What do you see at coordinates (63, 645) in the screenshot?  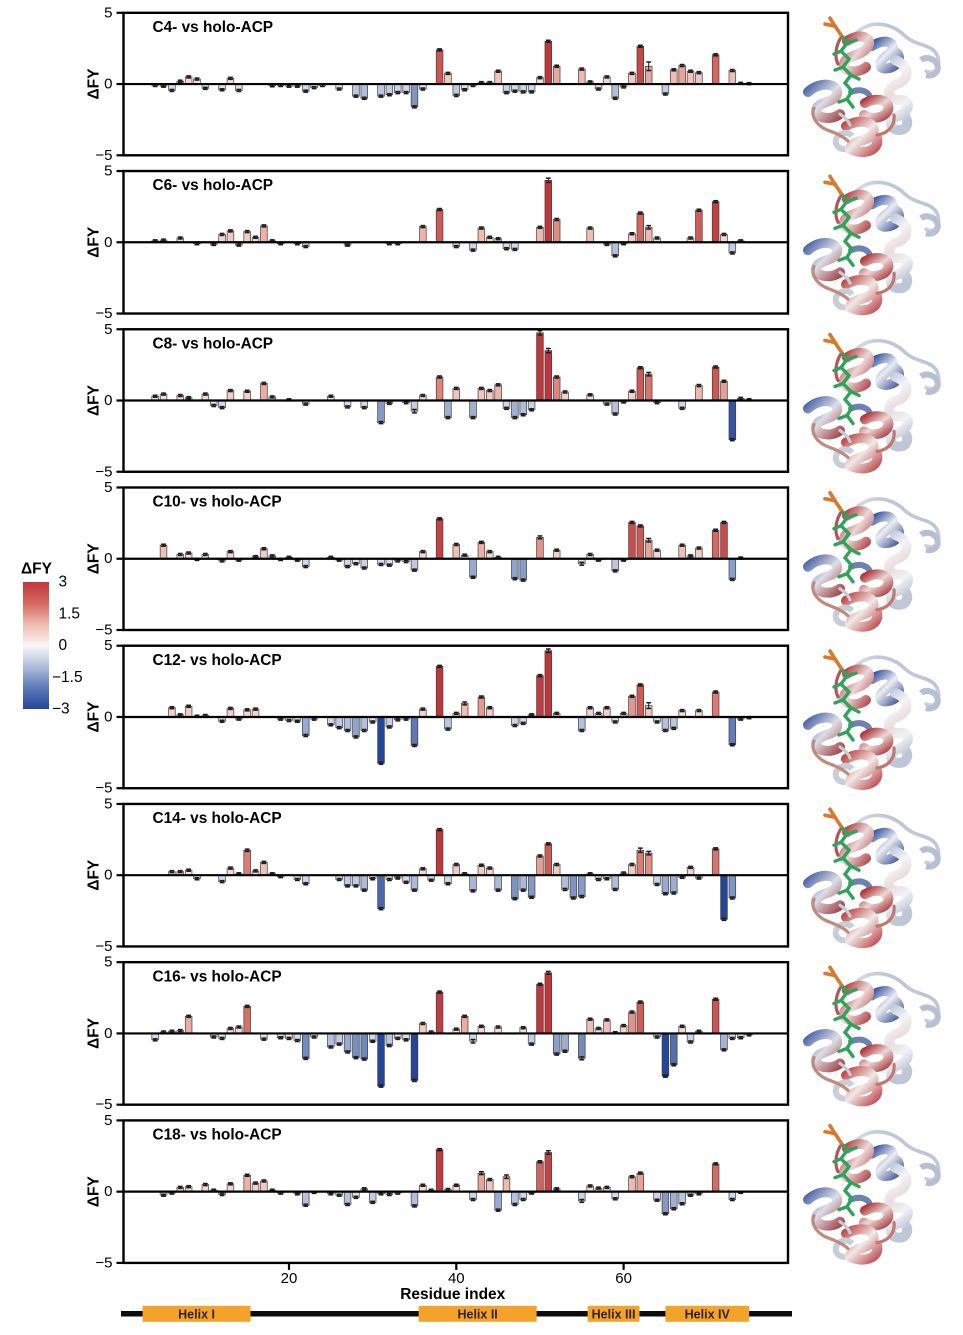 I see `colorbar-tick-label: 0` at bounding box center [63, 645].